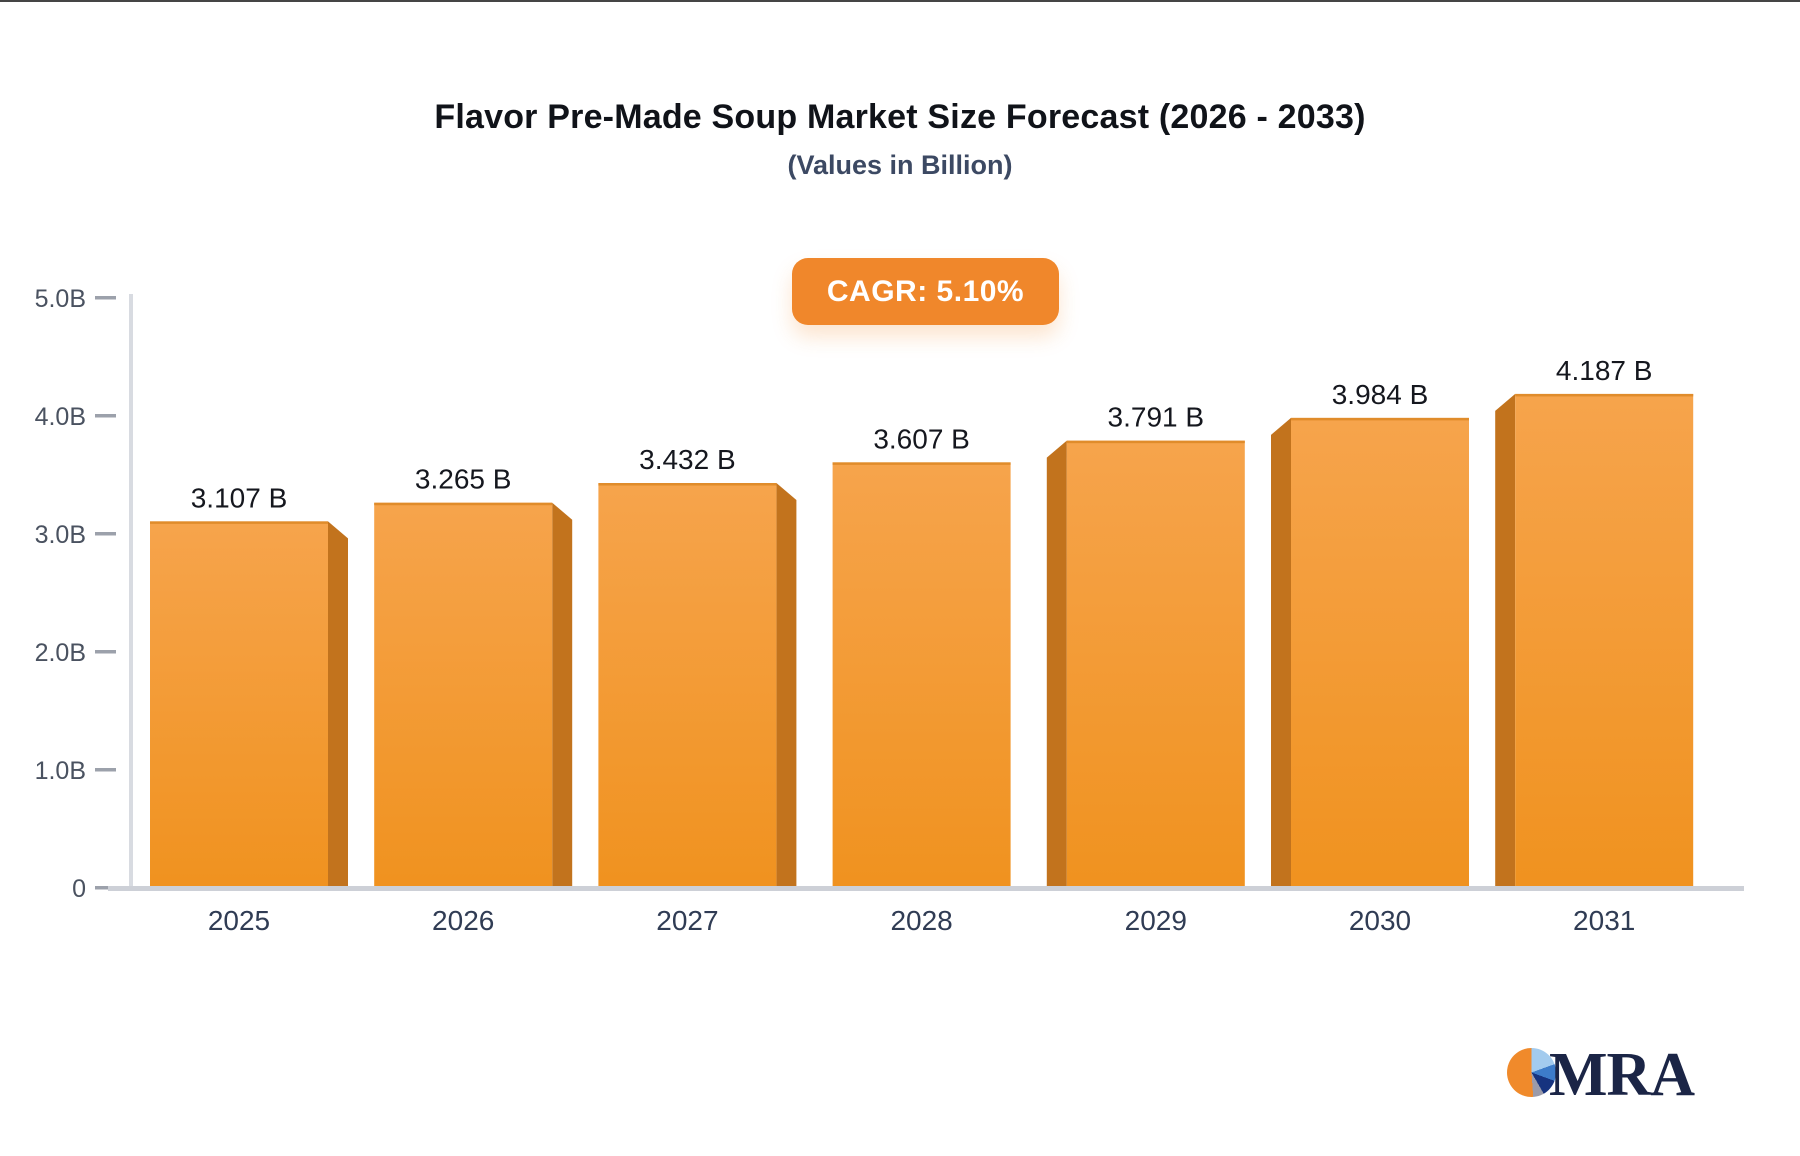 This screenshot has width=1800, height=1156. What do you see at coordinates (926, 888) in the screenshot?
I see `x-axis-line` at bounding box center [926, 888].